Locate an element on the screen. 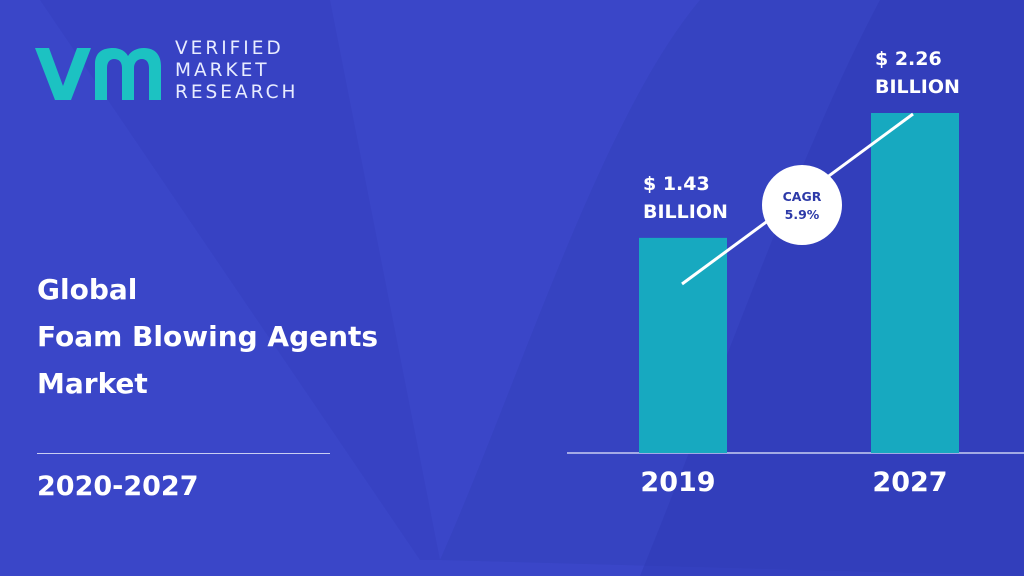  title-line-1: Global is located at coordinates (87, 289).